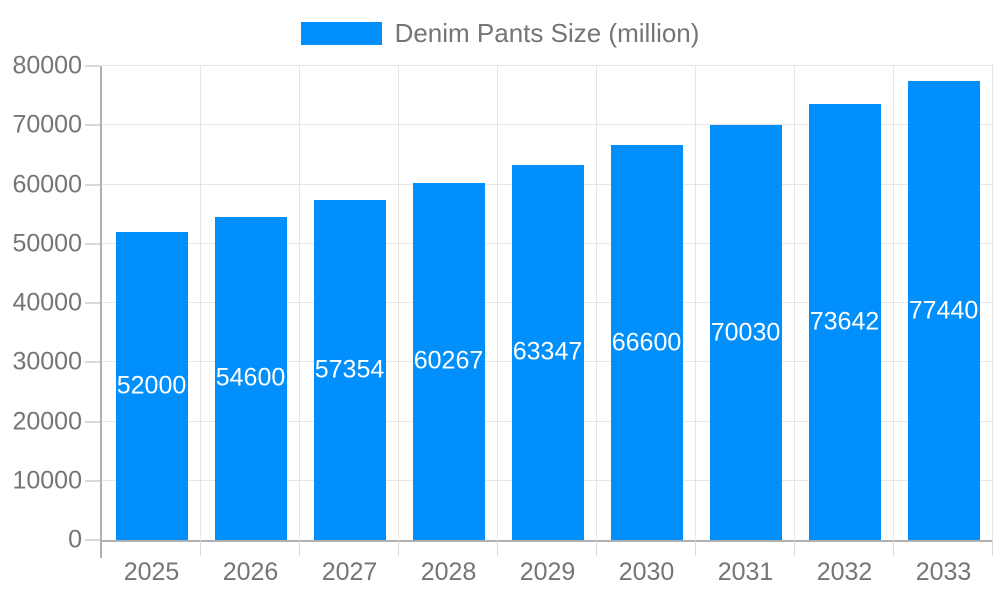 The image size is (1000, 600). What do you see at coordinates (547, 33) in the screenshot?
I see `legend-label: Denim Pants Size (million)` at bounding box center [547, 33].